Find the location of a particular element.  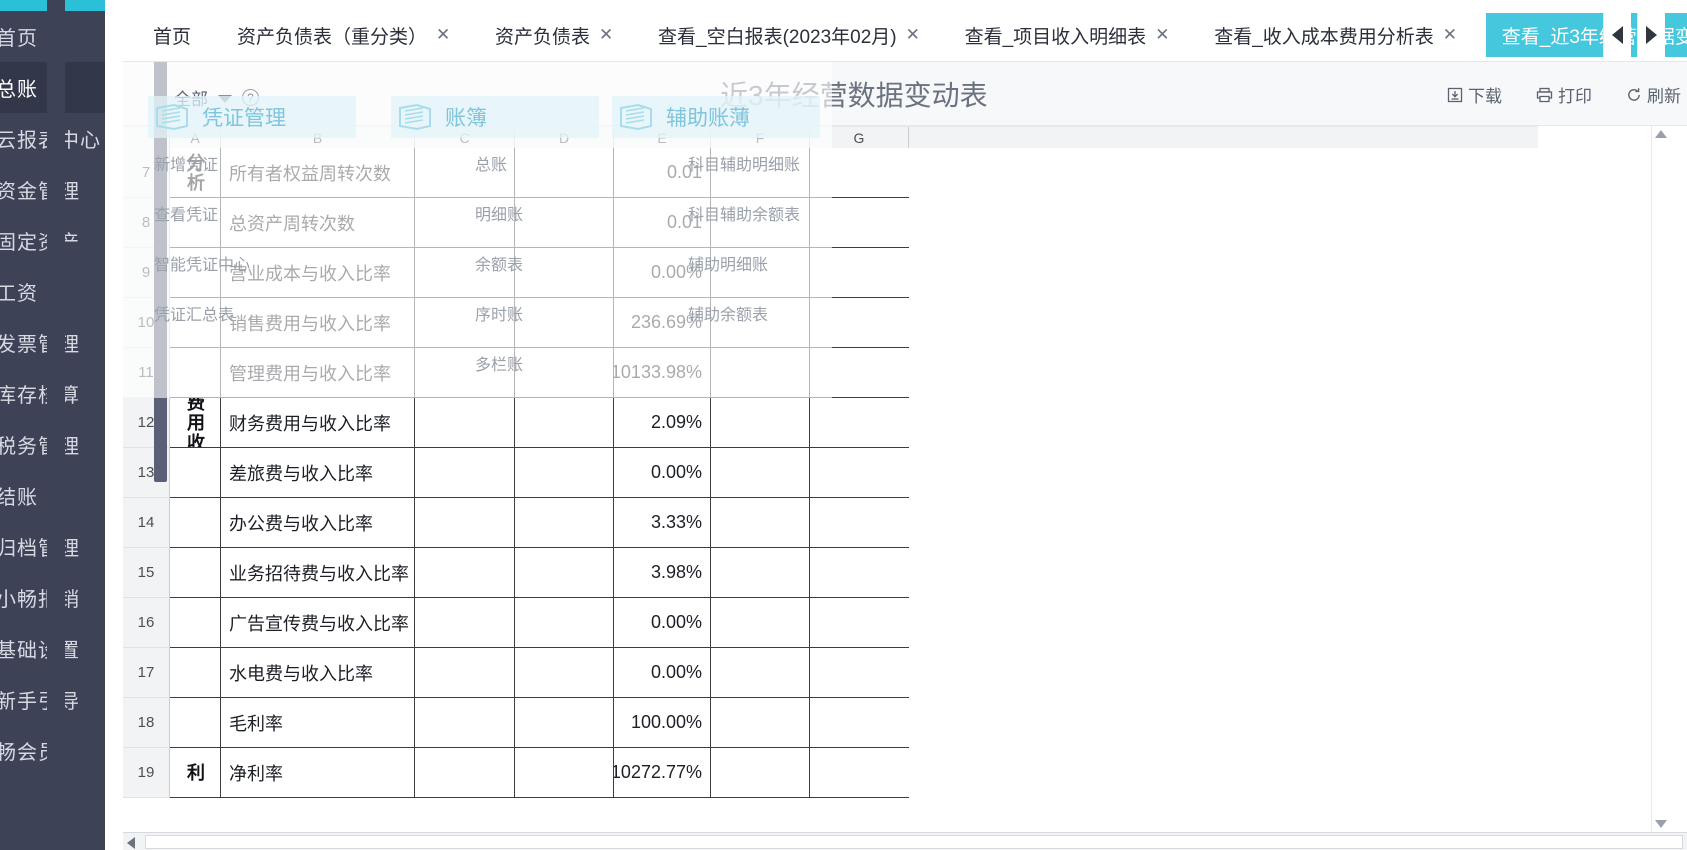

cell-A19: 利 is located at coordinates (195, 773).